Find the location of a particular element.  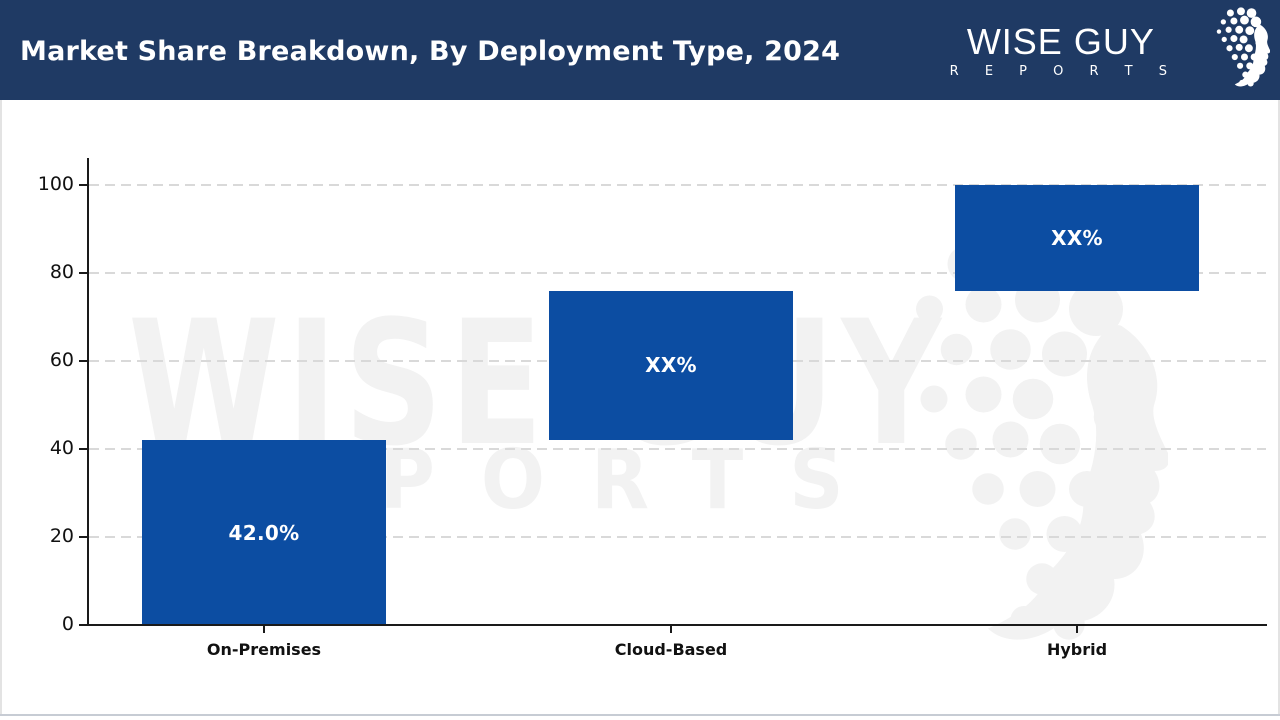

x-axis-label: Hybrid is located at coordinates (1077, 649).